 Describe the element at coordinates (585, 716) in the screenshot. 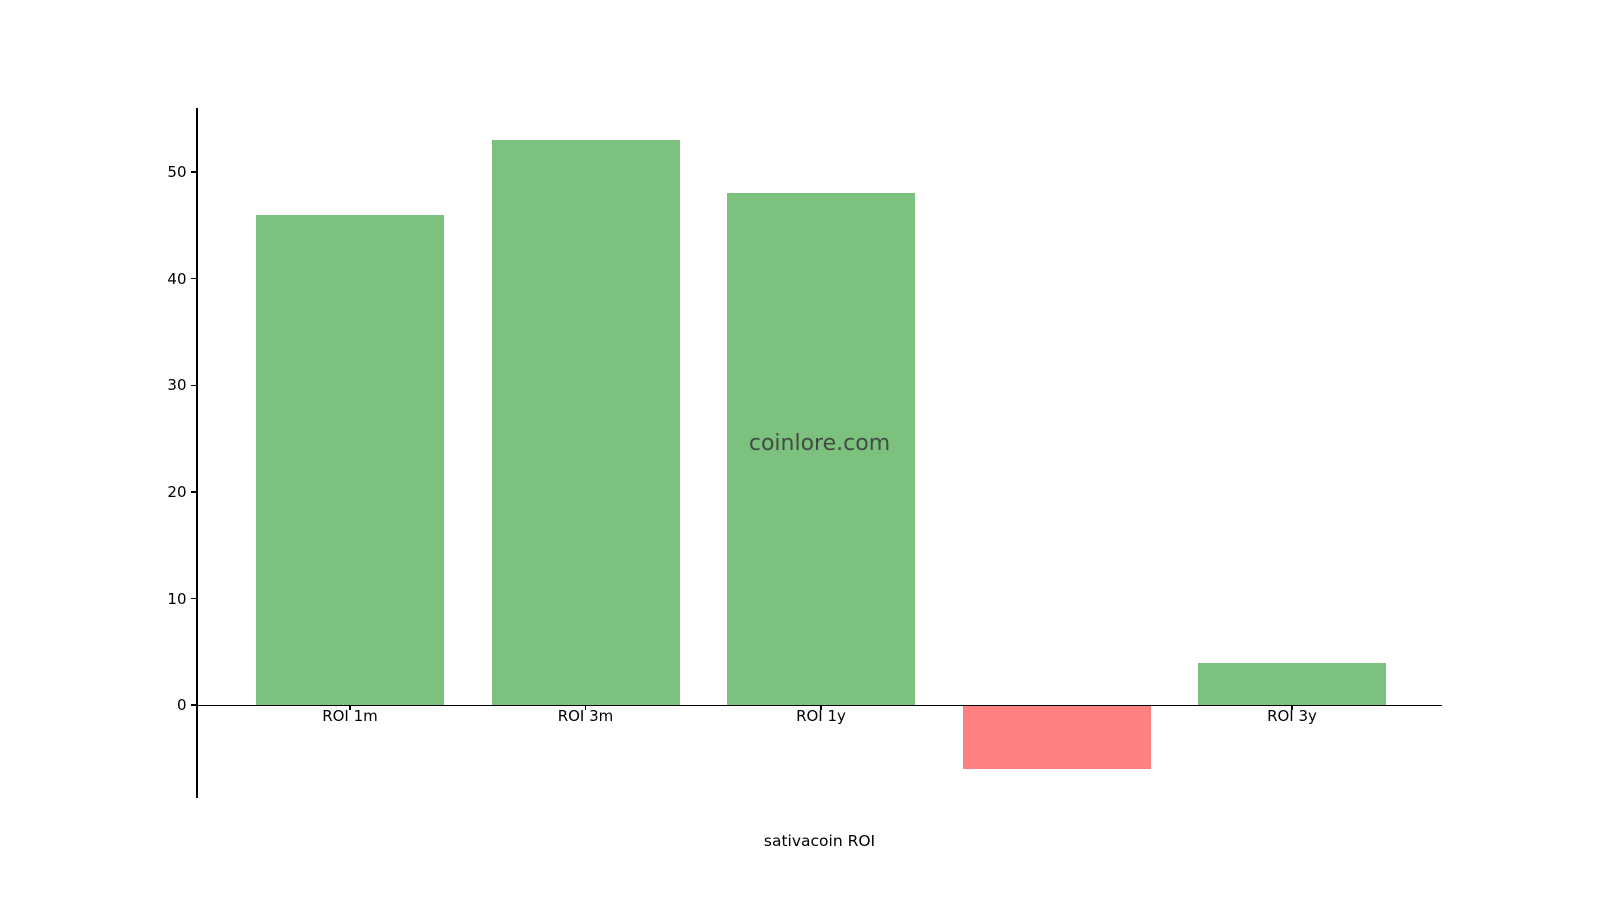

I see `x-tick-label-roi-3m: ROI 3m` at that location.